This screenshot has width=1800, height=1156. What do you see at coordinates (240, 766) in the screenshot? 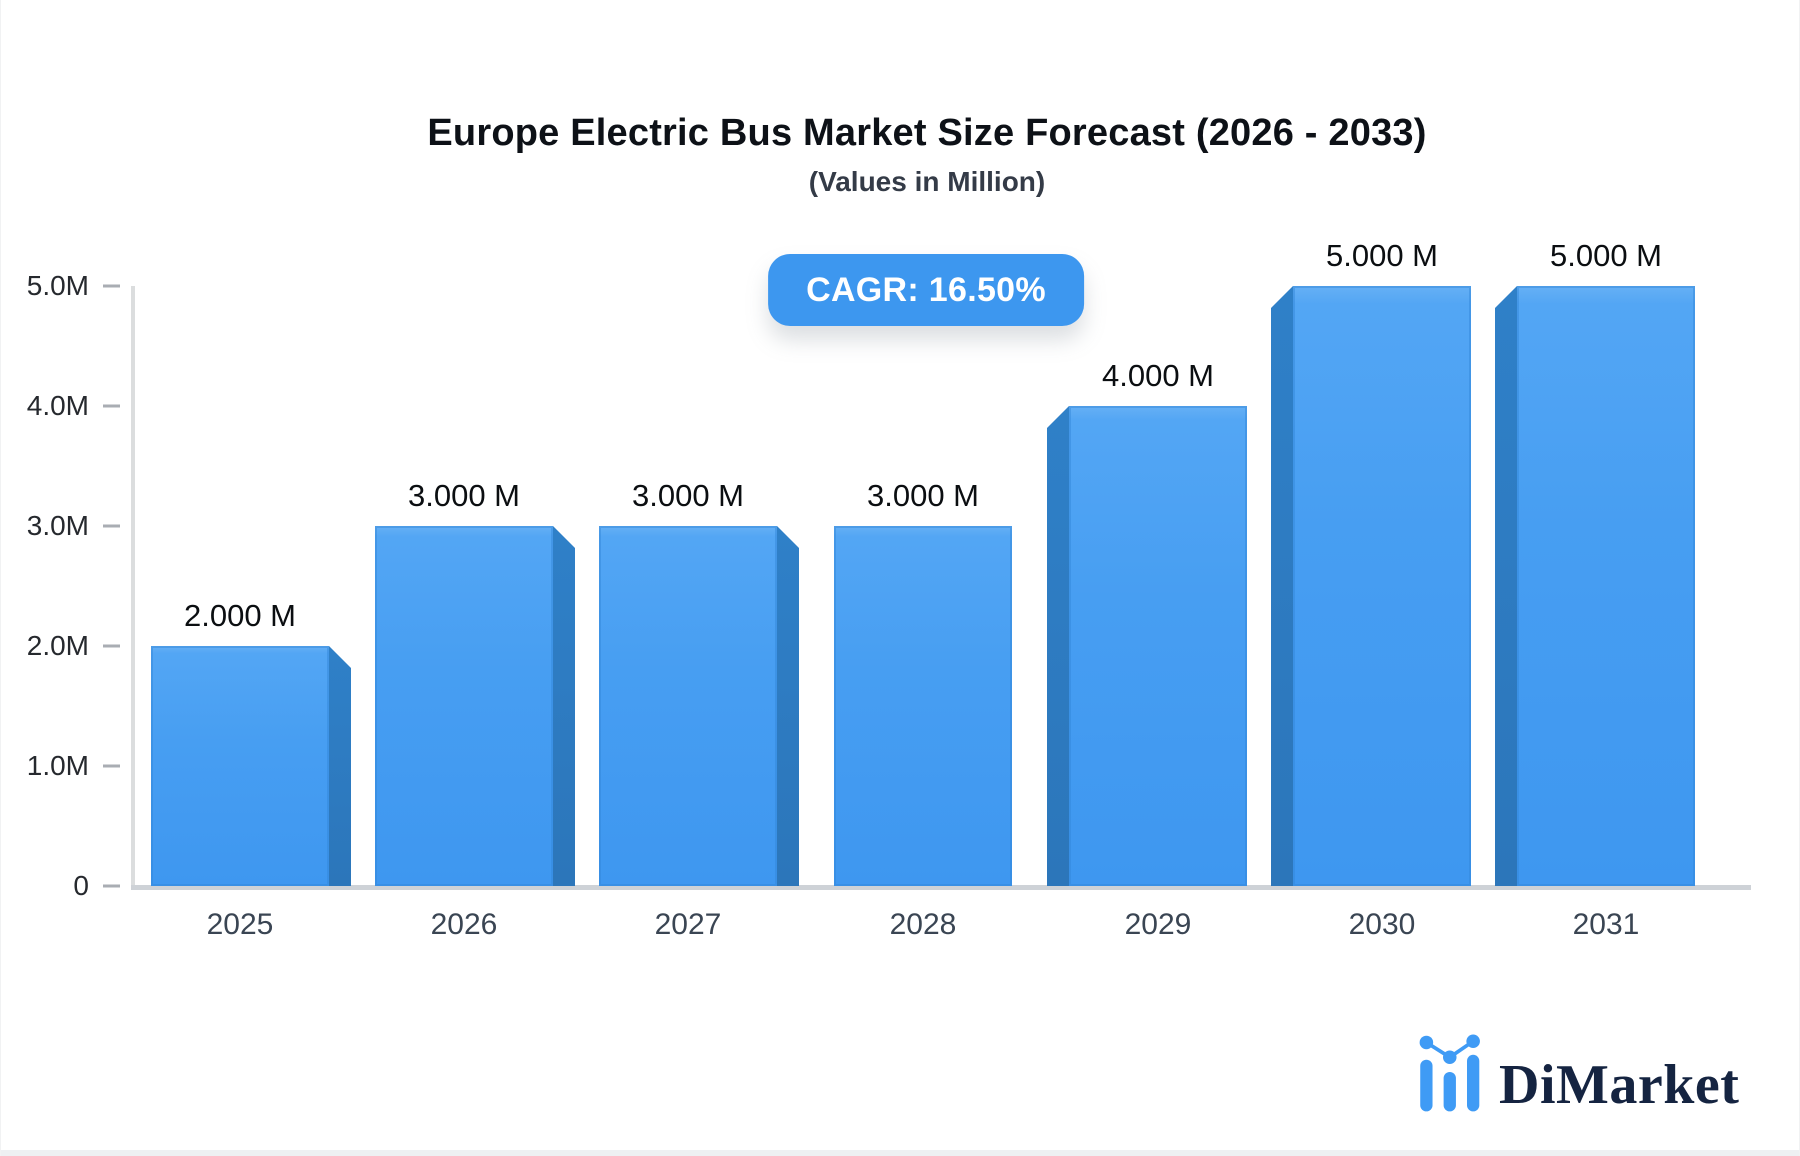
I see `bar-face-2025` at bounding box center [240, 766].